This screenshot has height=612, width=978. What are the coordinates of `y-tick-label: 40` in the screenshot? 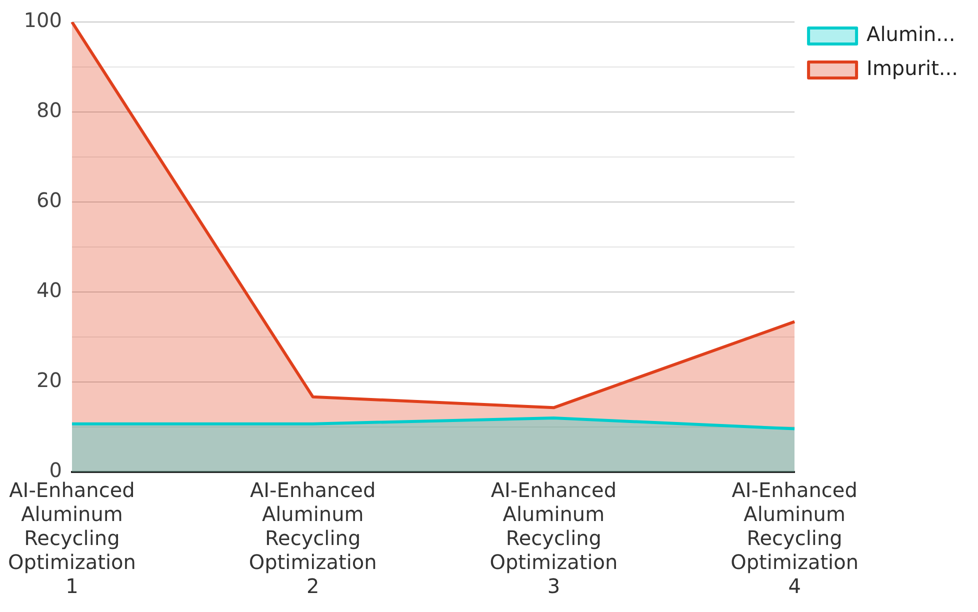 It's located at (49, 290).